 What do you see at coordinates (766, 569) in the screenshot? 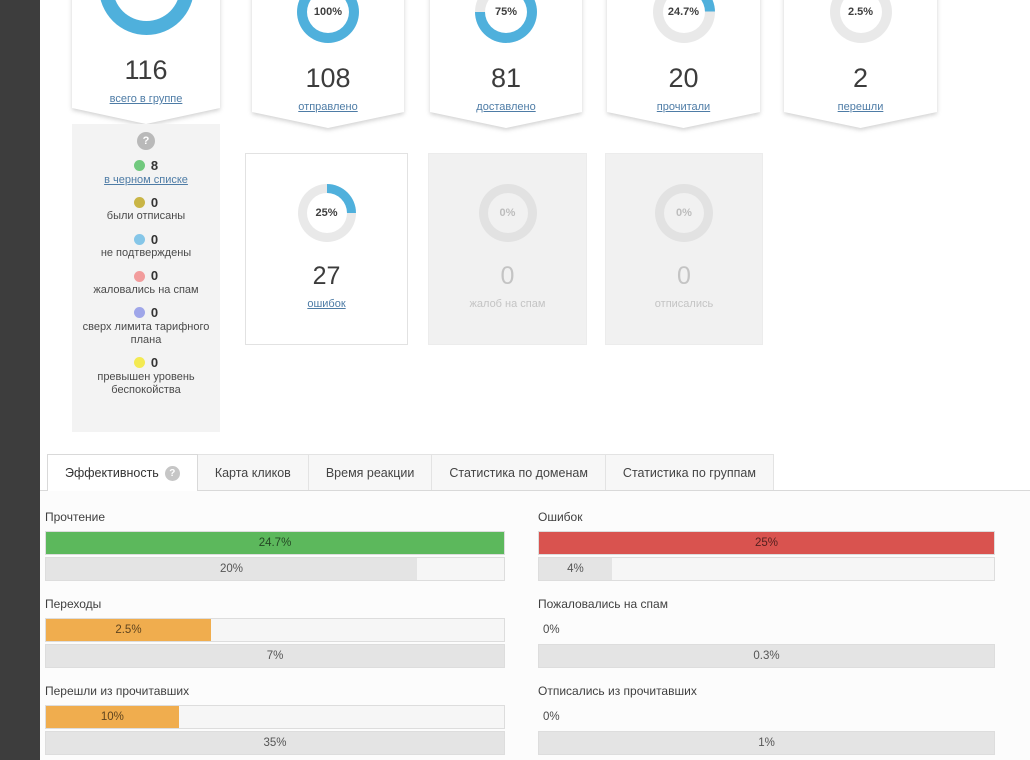
I see `errors-average-bar: 4%` at bounding box center [766, 569].